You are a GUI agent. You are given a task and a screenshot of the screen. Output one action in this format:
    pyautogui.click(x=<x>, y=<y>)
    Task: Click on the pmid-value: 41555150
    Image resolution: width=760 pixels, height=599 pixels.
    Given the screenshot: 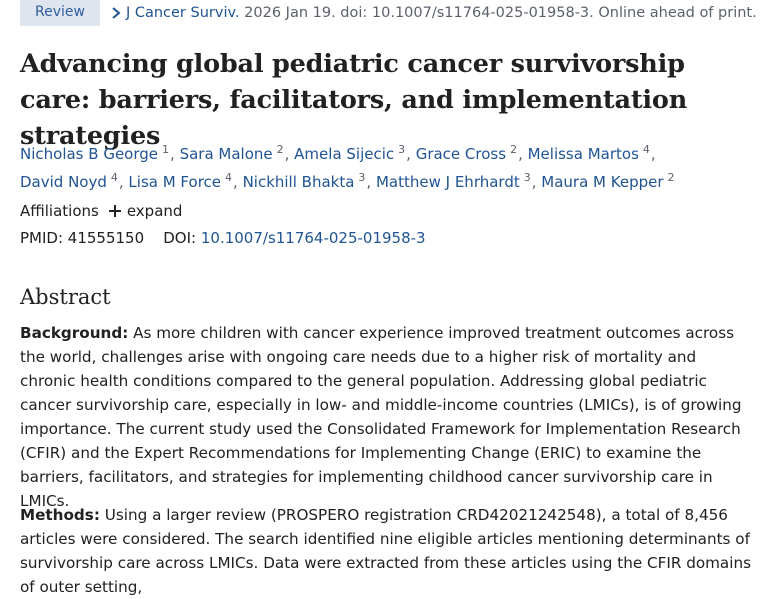 What is the action you would take?
    pyautogui.click(x=106, y=238)
    